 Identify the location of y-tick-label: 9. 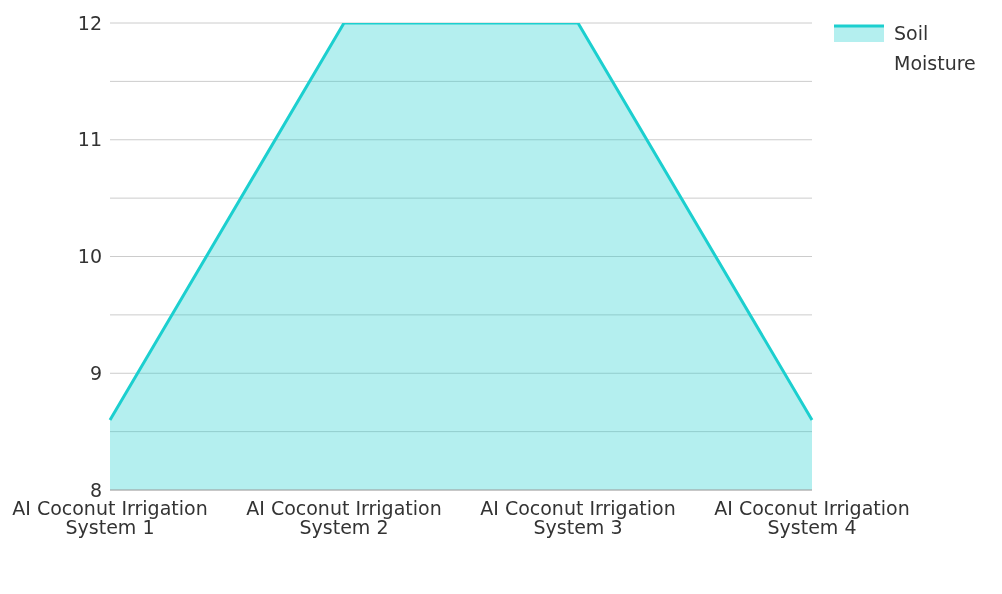
(95, 372).